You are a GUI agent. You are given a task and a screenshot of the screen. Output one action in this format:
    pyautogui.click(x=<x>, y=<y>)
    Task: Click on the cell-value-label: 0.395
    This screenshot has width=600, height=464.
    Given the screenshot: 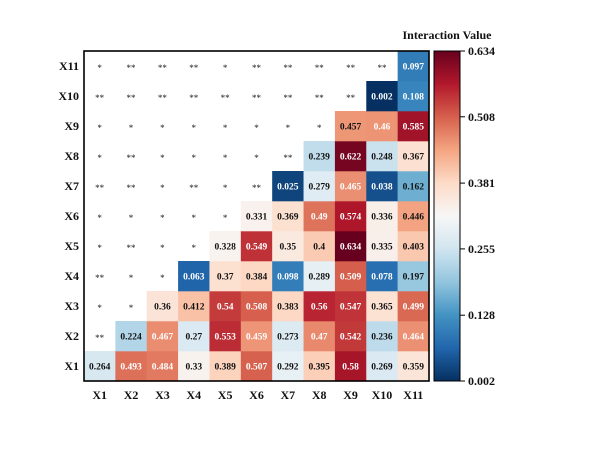 What is the action you would take?
    pyautogui.click(x=320, y=368)
    